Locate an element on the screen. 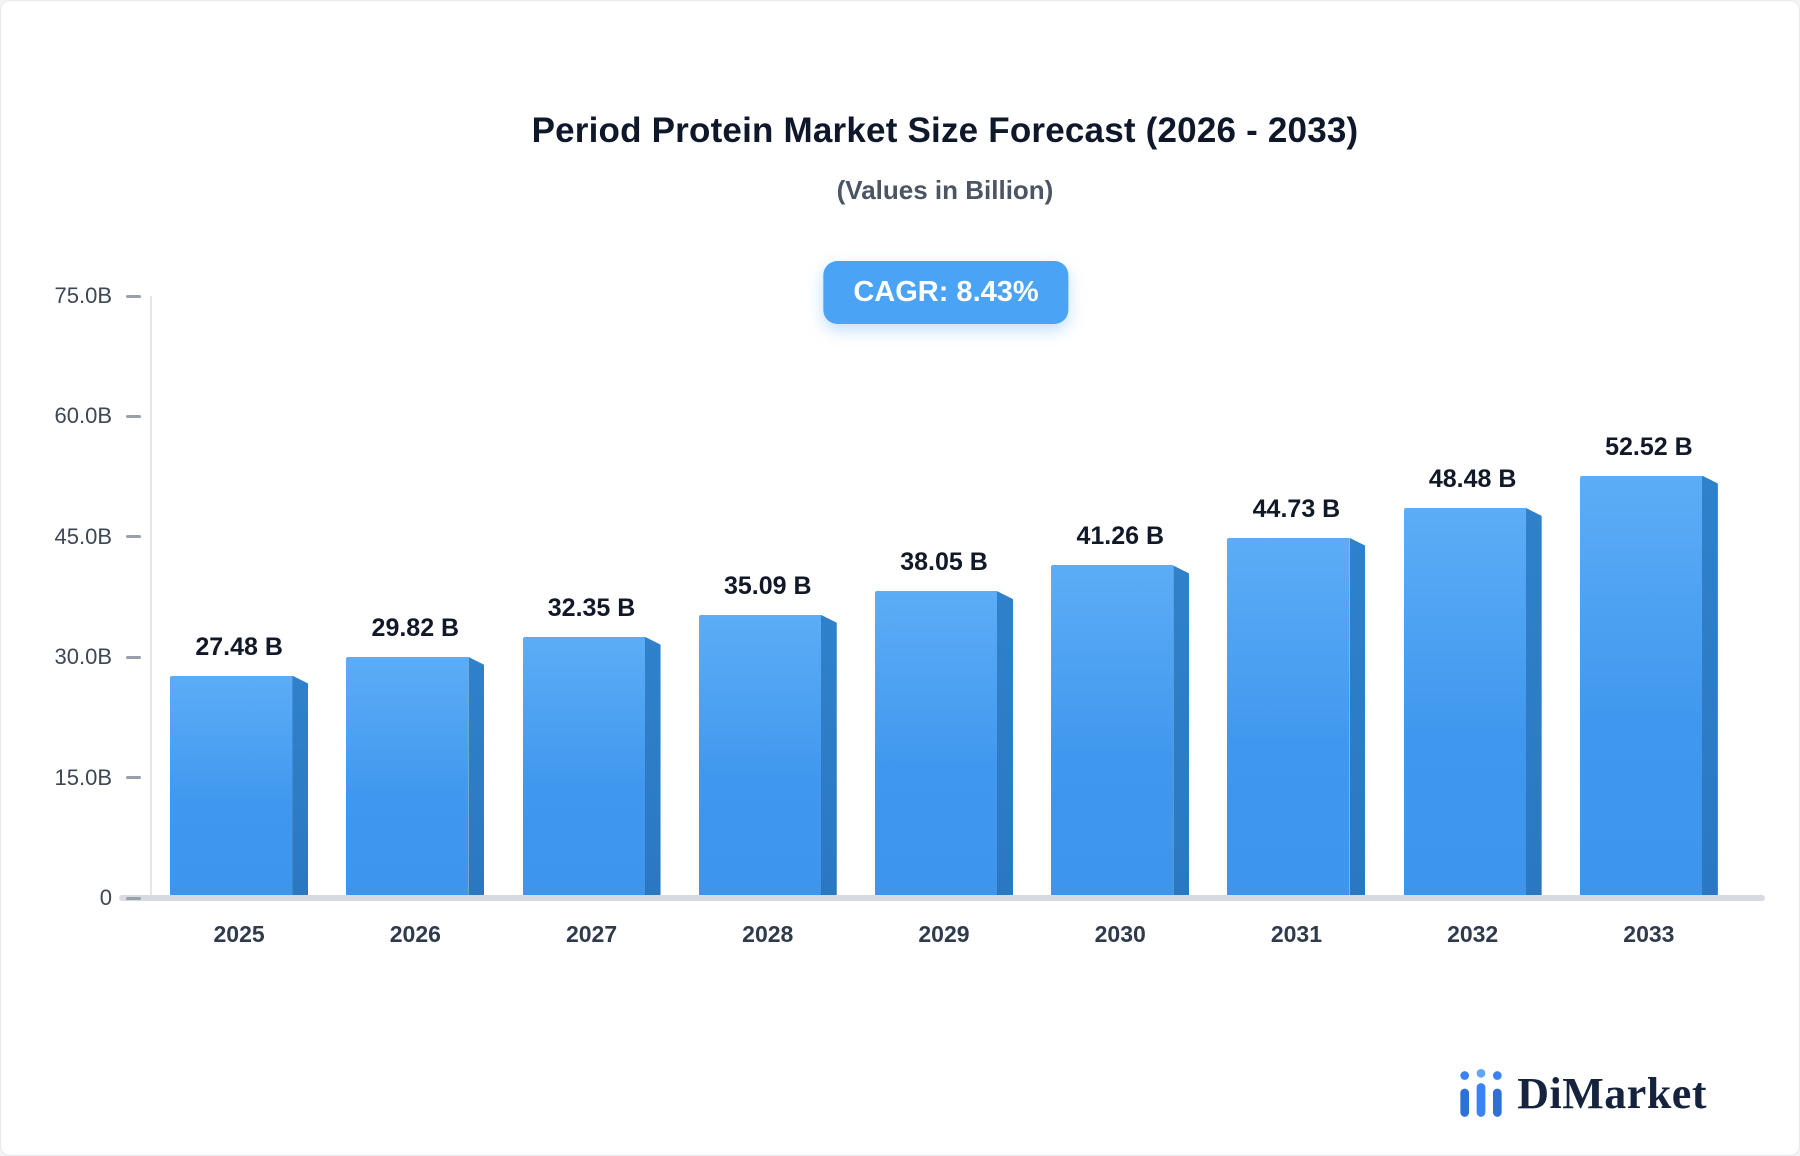  bar-group: 52.52 B 2033 is located at coordinates (1649, 621).